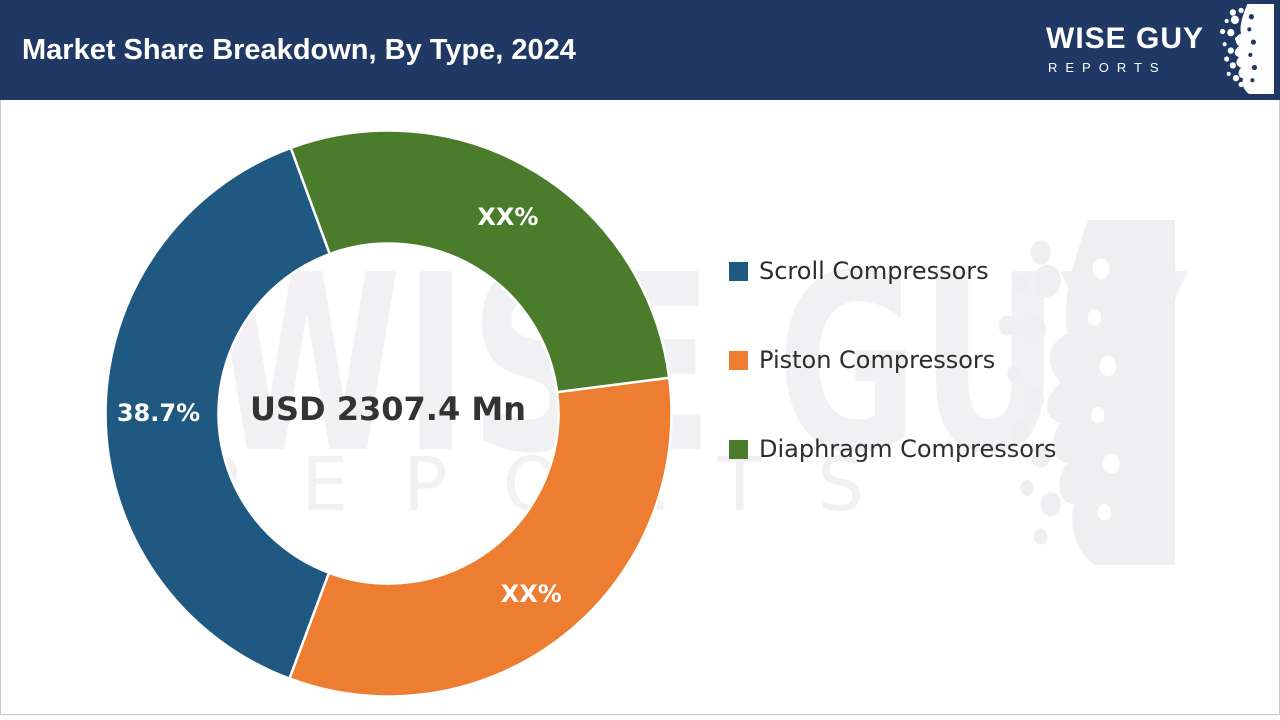 This screenshot has height=720, width=1280. What do you see at coordinates (0, 407) in the screenshot?
I see `page-border-left` at bounding box center [0, 407].